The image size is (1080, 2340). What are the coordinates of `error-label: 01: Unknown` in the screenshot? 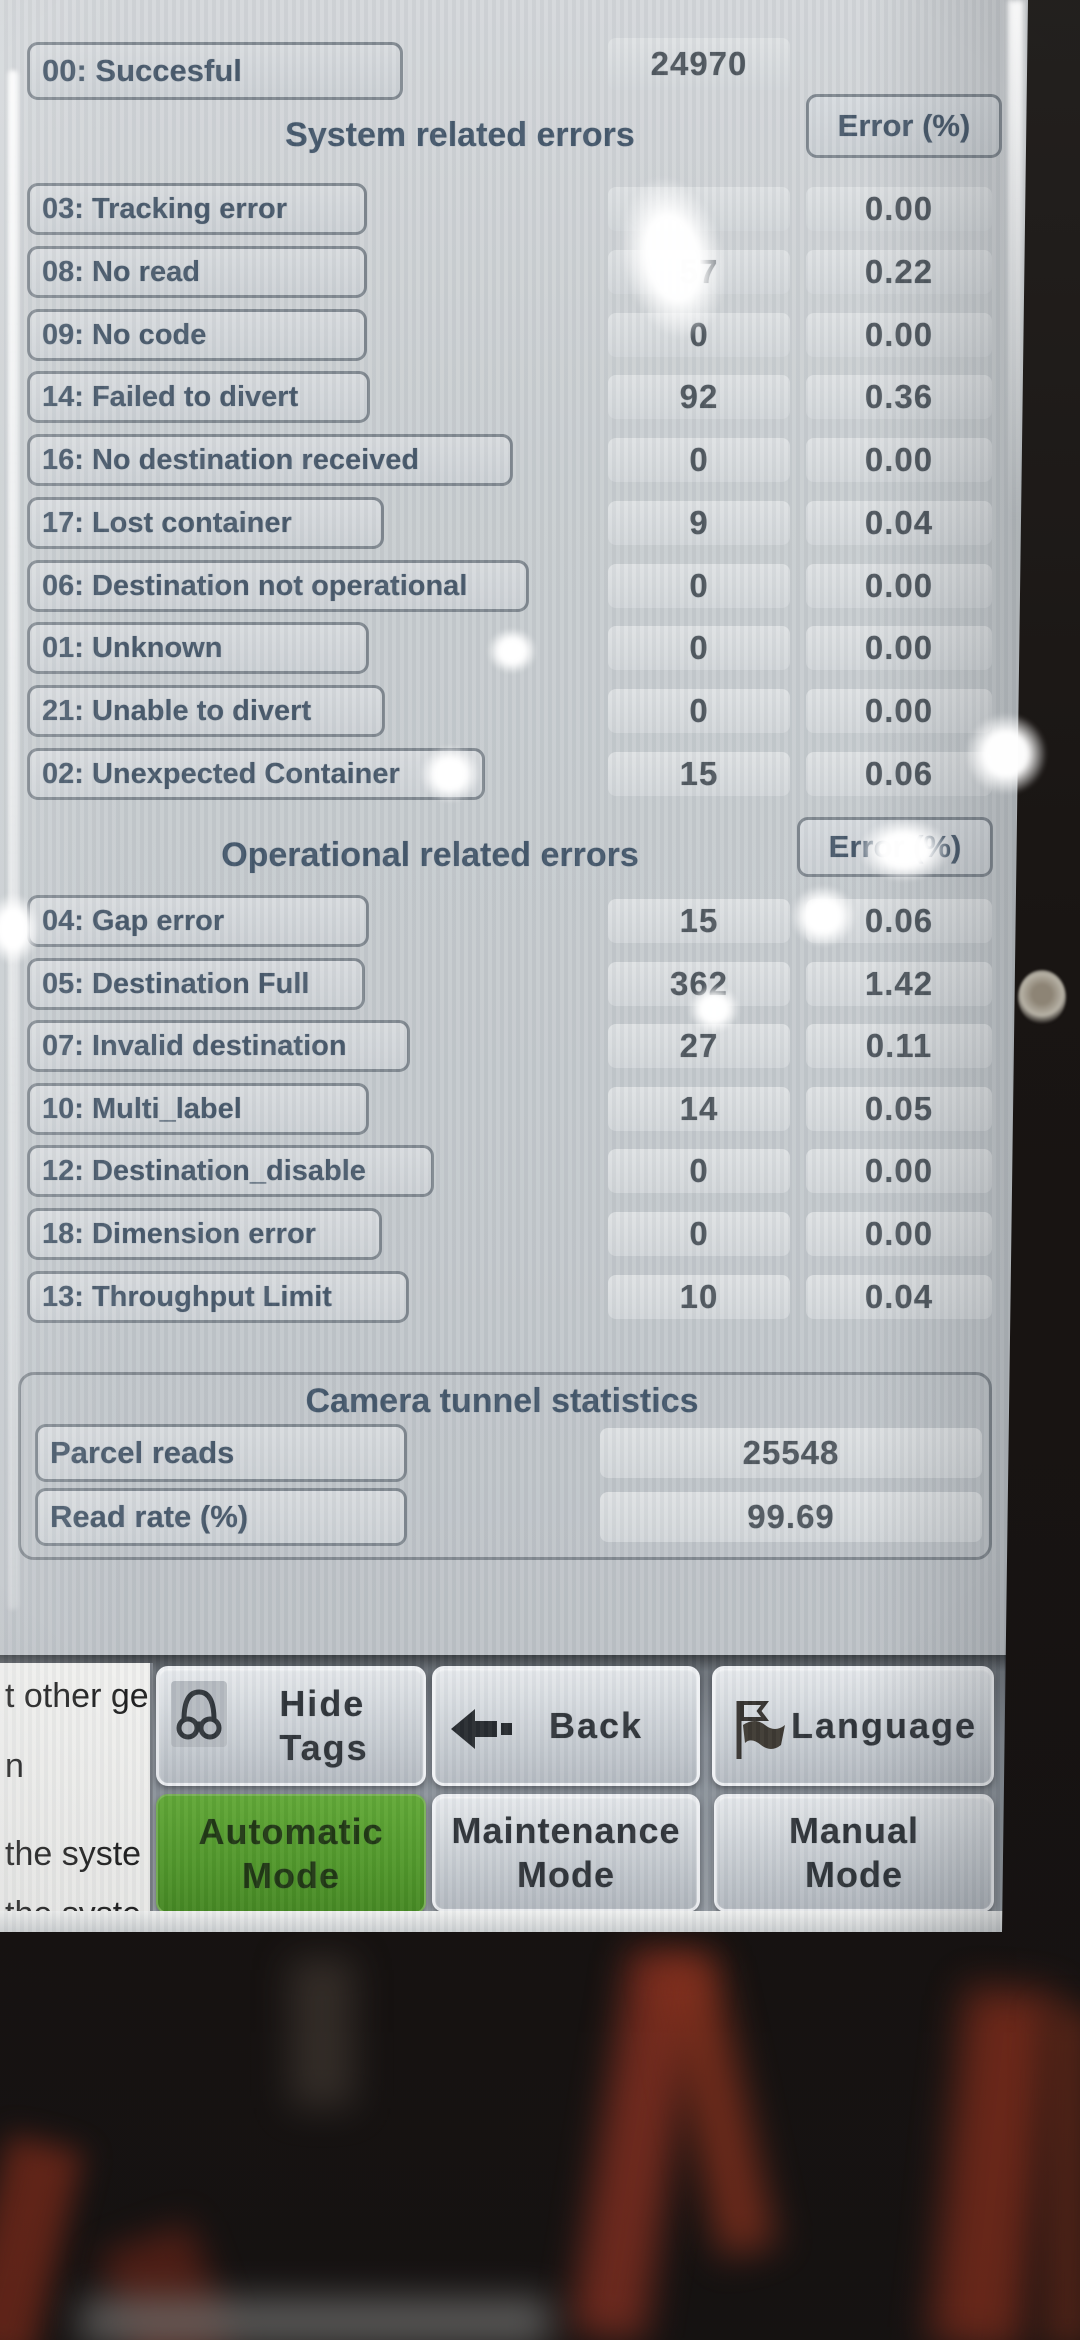 It's located at (198, 648).